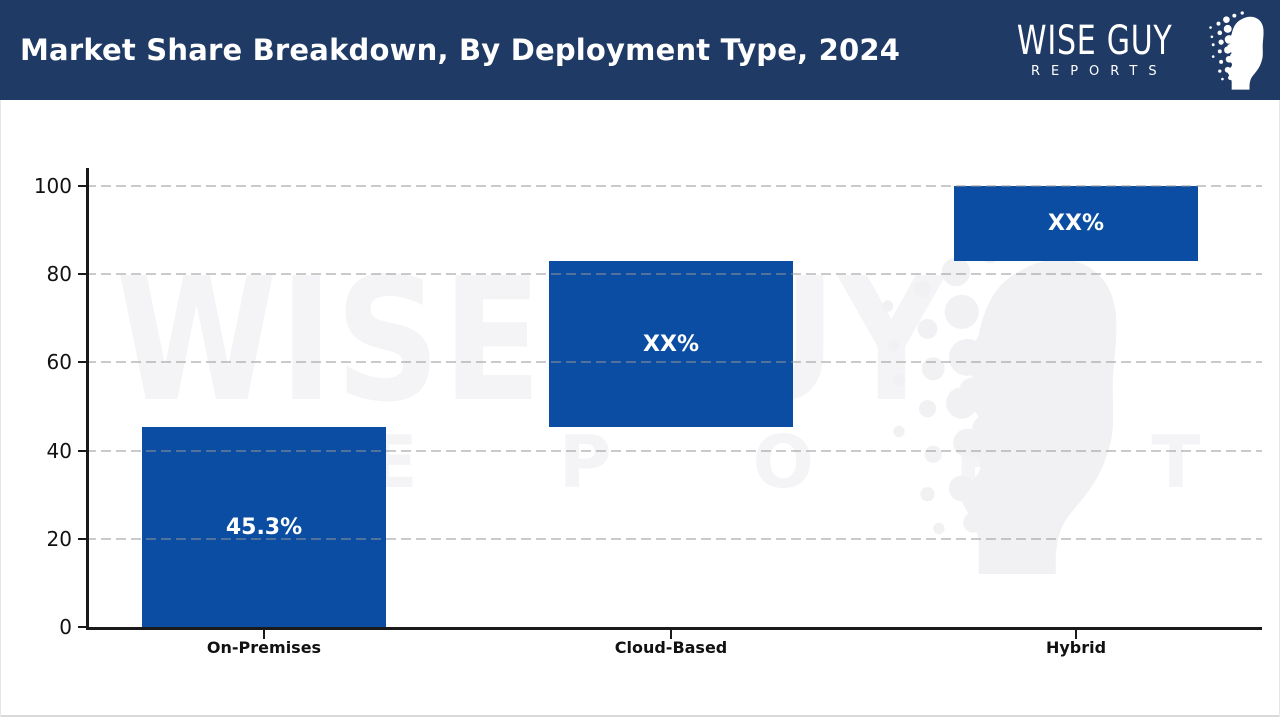  What do you see at coordinates (674, 362) in the screenshot?
I see `gridline-y60` at bounding box center [674, 362].